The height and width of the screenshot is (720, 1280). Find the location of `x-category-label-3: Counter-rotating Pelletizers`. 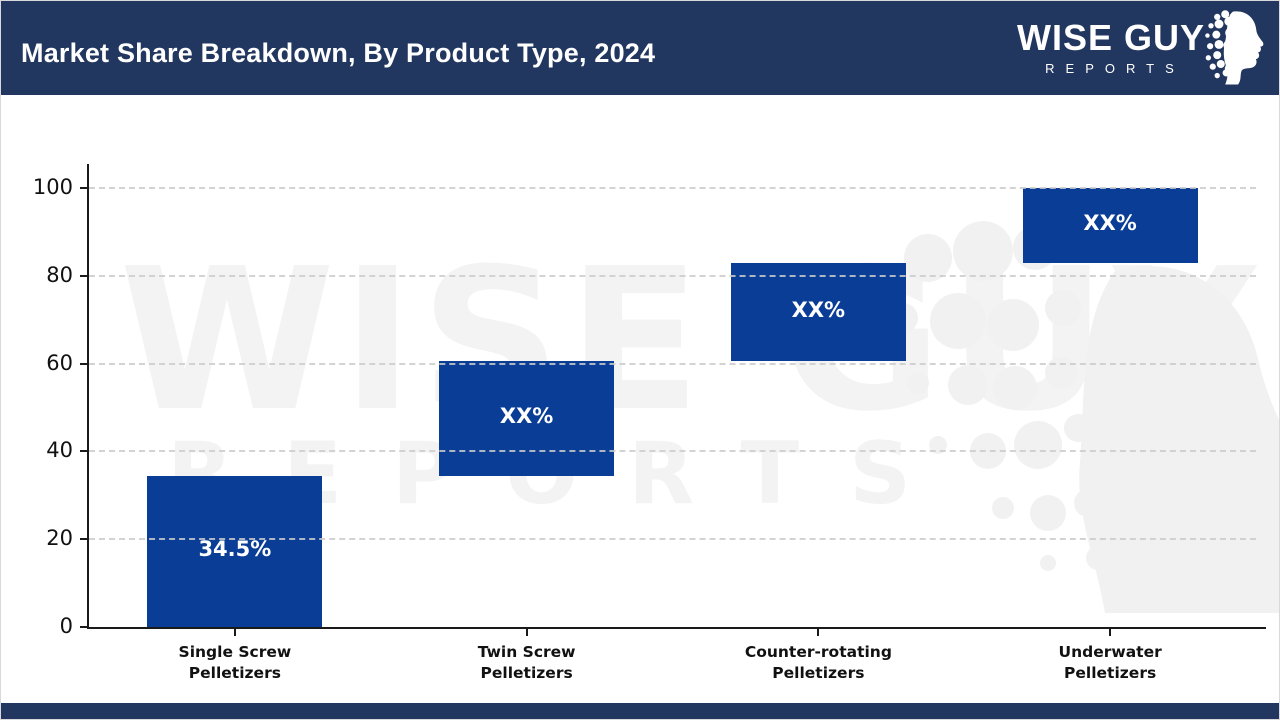

x-category-label-3: Counter-rotating Pelletizers is located at coordinates (818, 663).